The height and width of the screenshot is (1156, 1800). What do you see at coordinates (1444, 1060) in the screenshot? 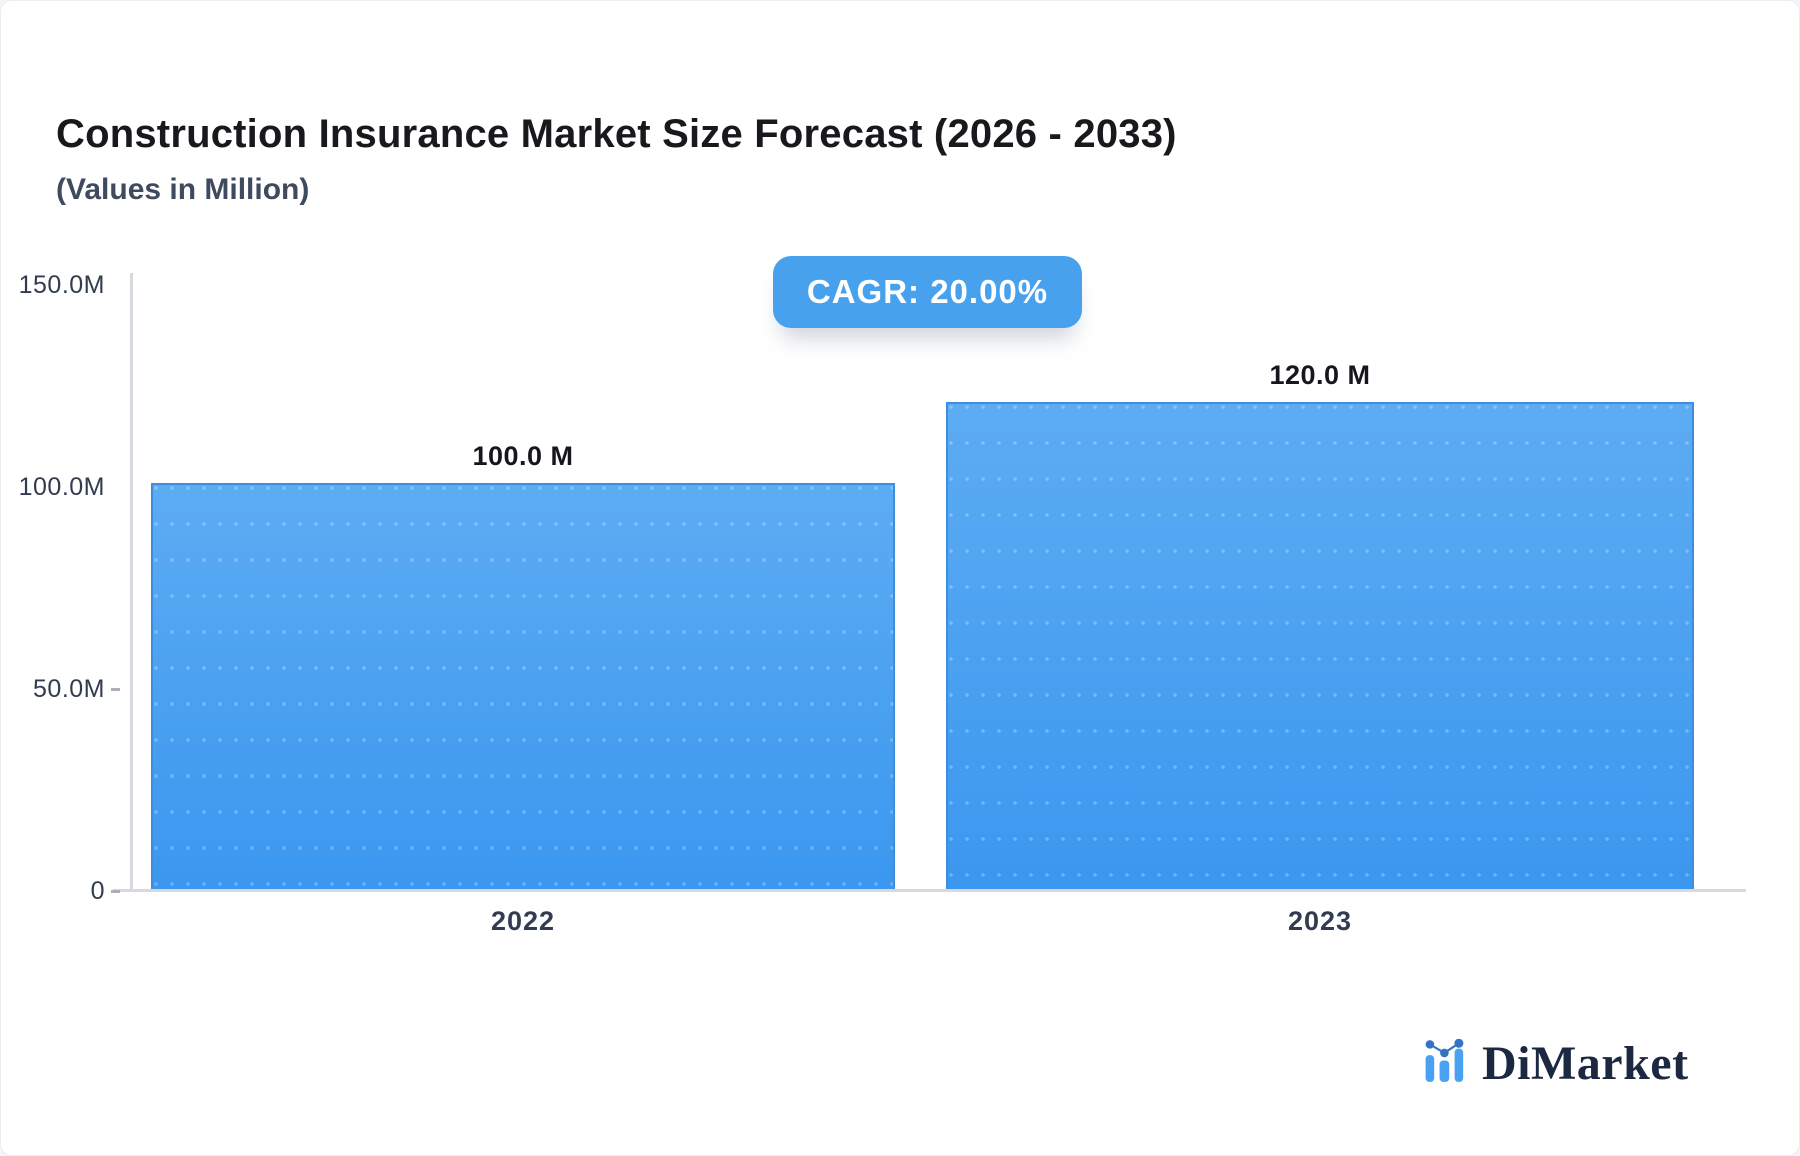
I see `dimarket-icon` at bounding box center [1444, 1060].